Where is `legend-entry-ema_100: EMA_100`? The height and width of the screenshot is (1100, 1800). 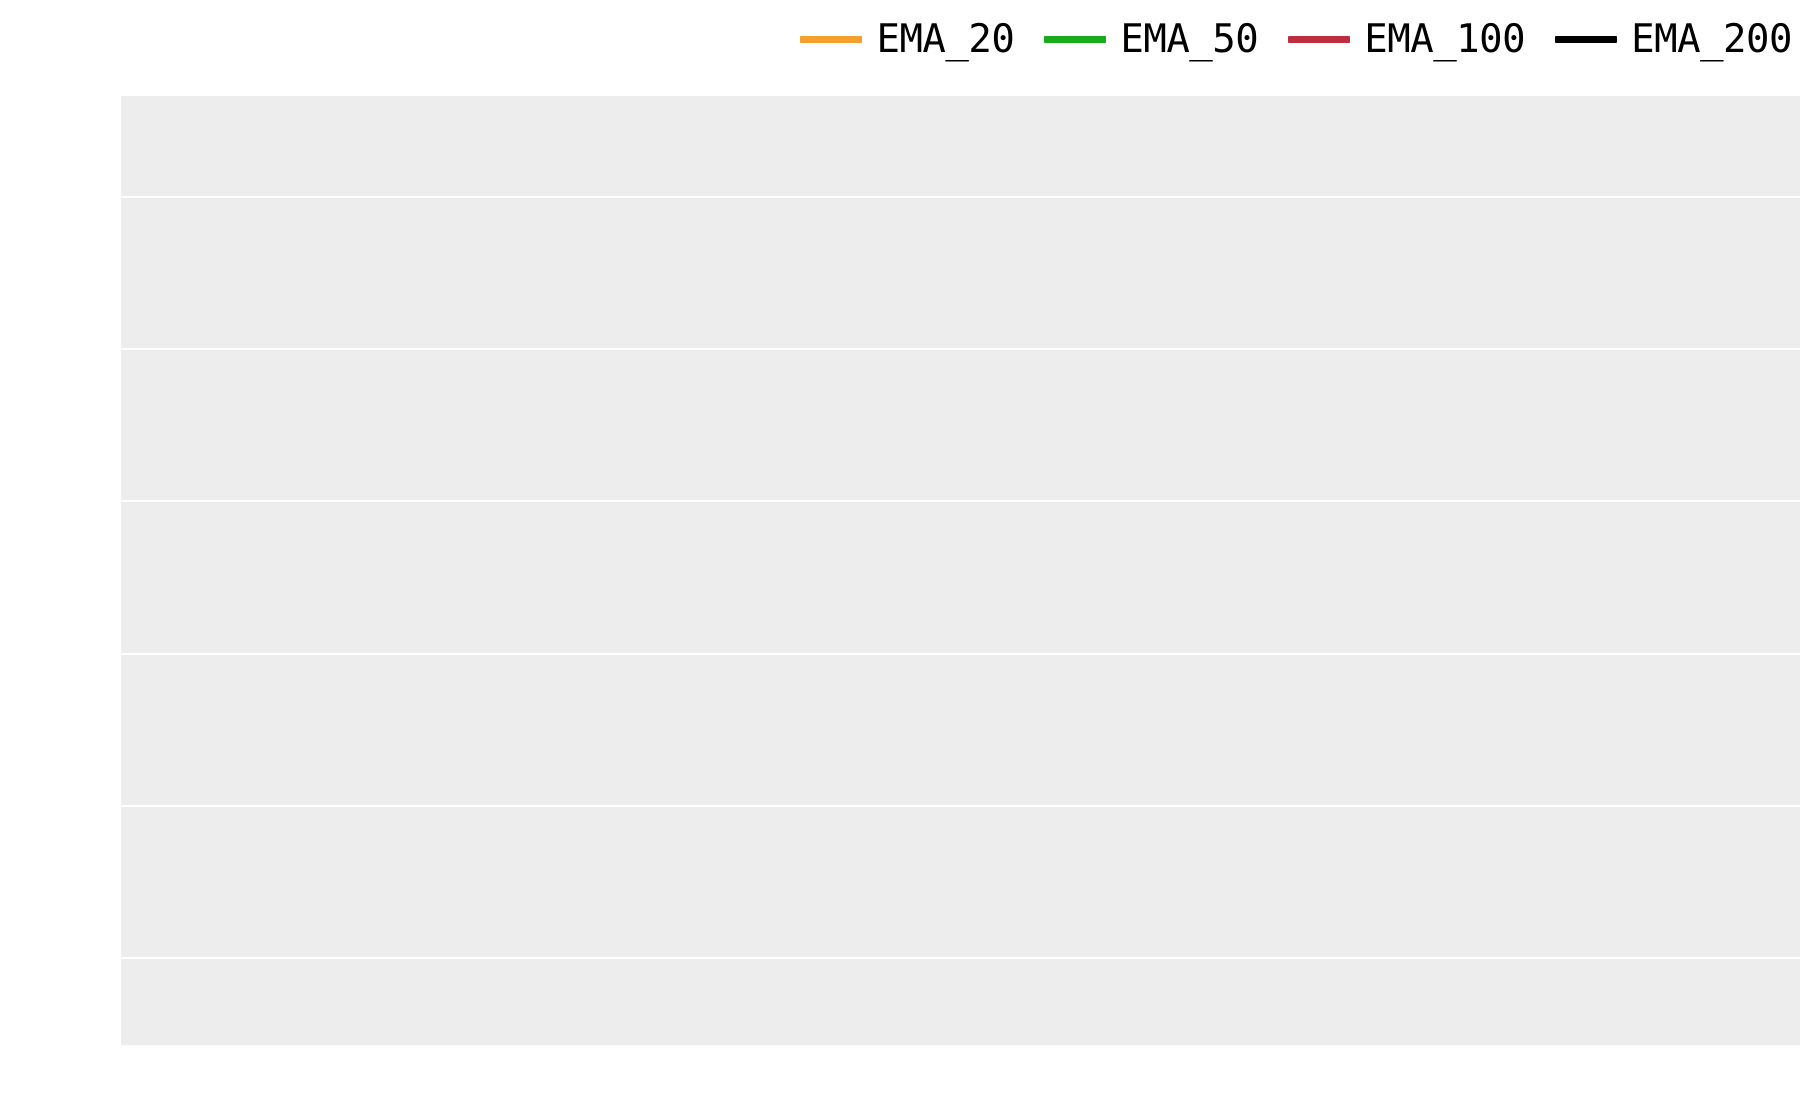
legend-entry-ema_100: EMA_100 is located at coordinates (1407, 39).